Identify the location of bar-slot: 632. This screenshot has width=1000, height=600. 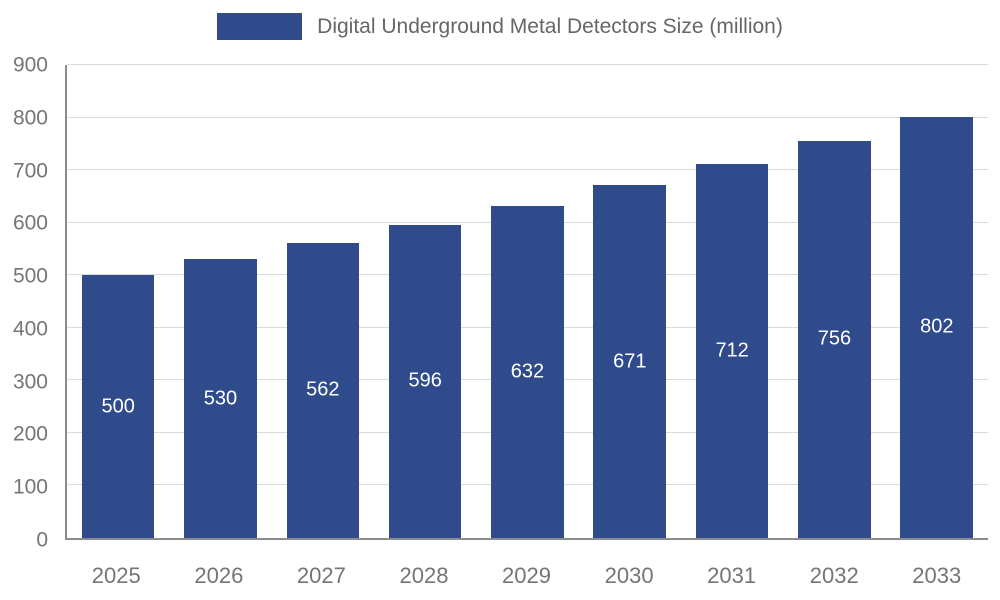
(527, 301).